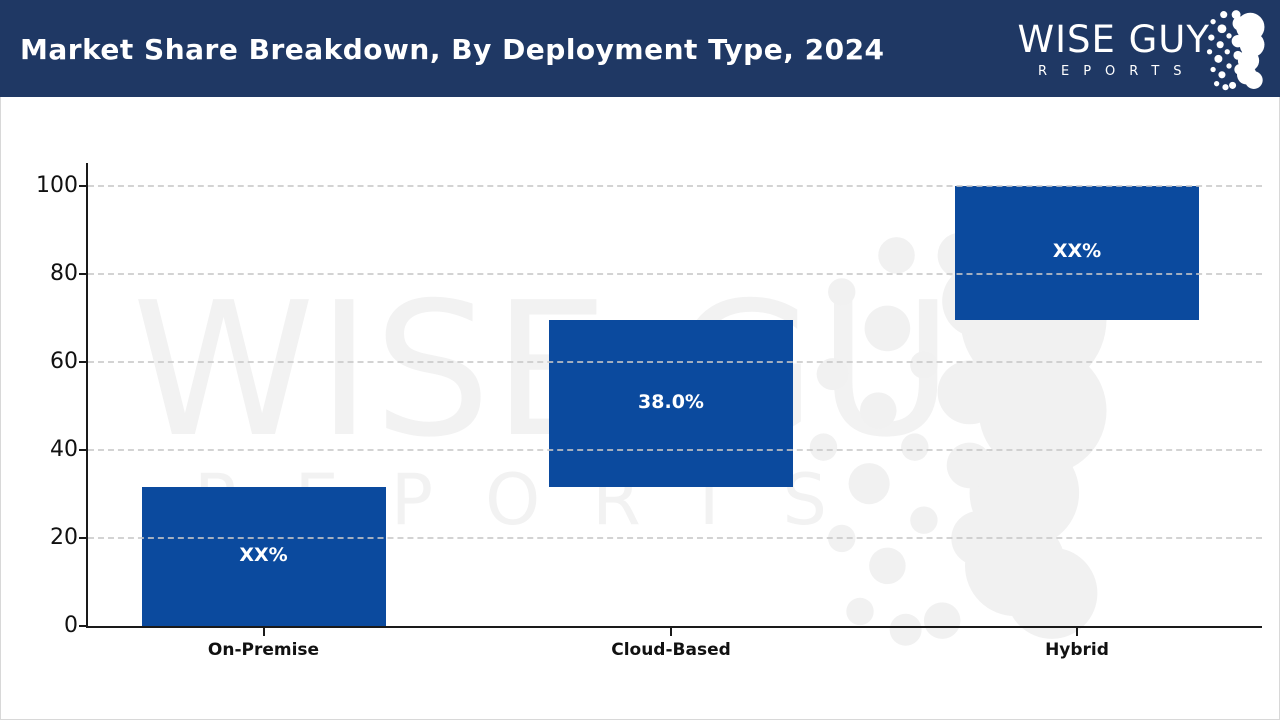 The width and height of the screenshot is (1280, 720). I want to click on x-tick-label-2: Cloud-Based, so click(671, 650).